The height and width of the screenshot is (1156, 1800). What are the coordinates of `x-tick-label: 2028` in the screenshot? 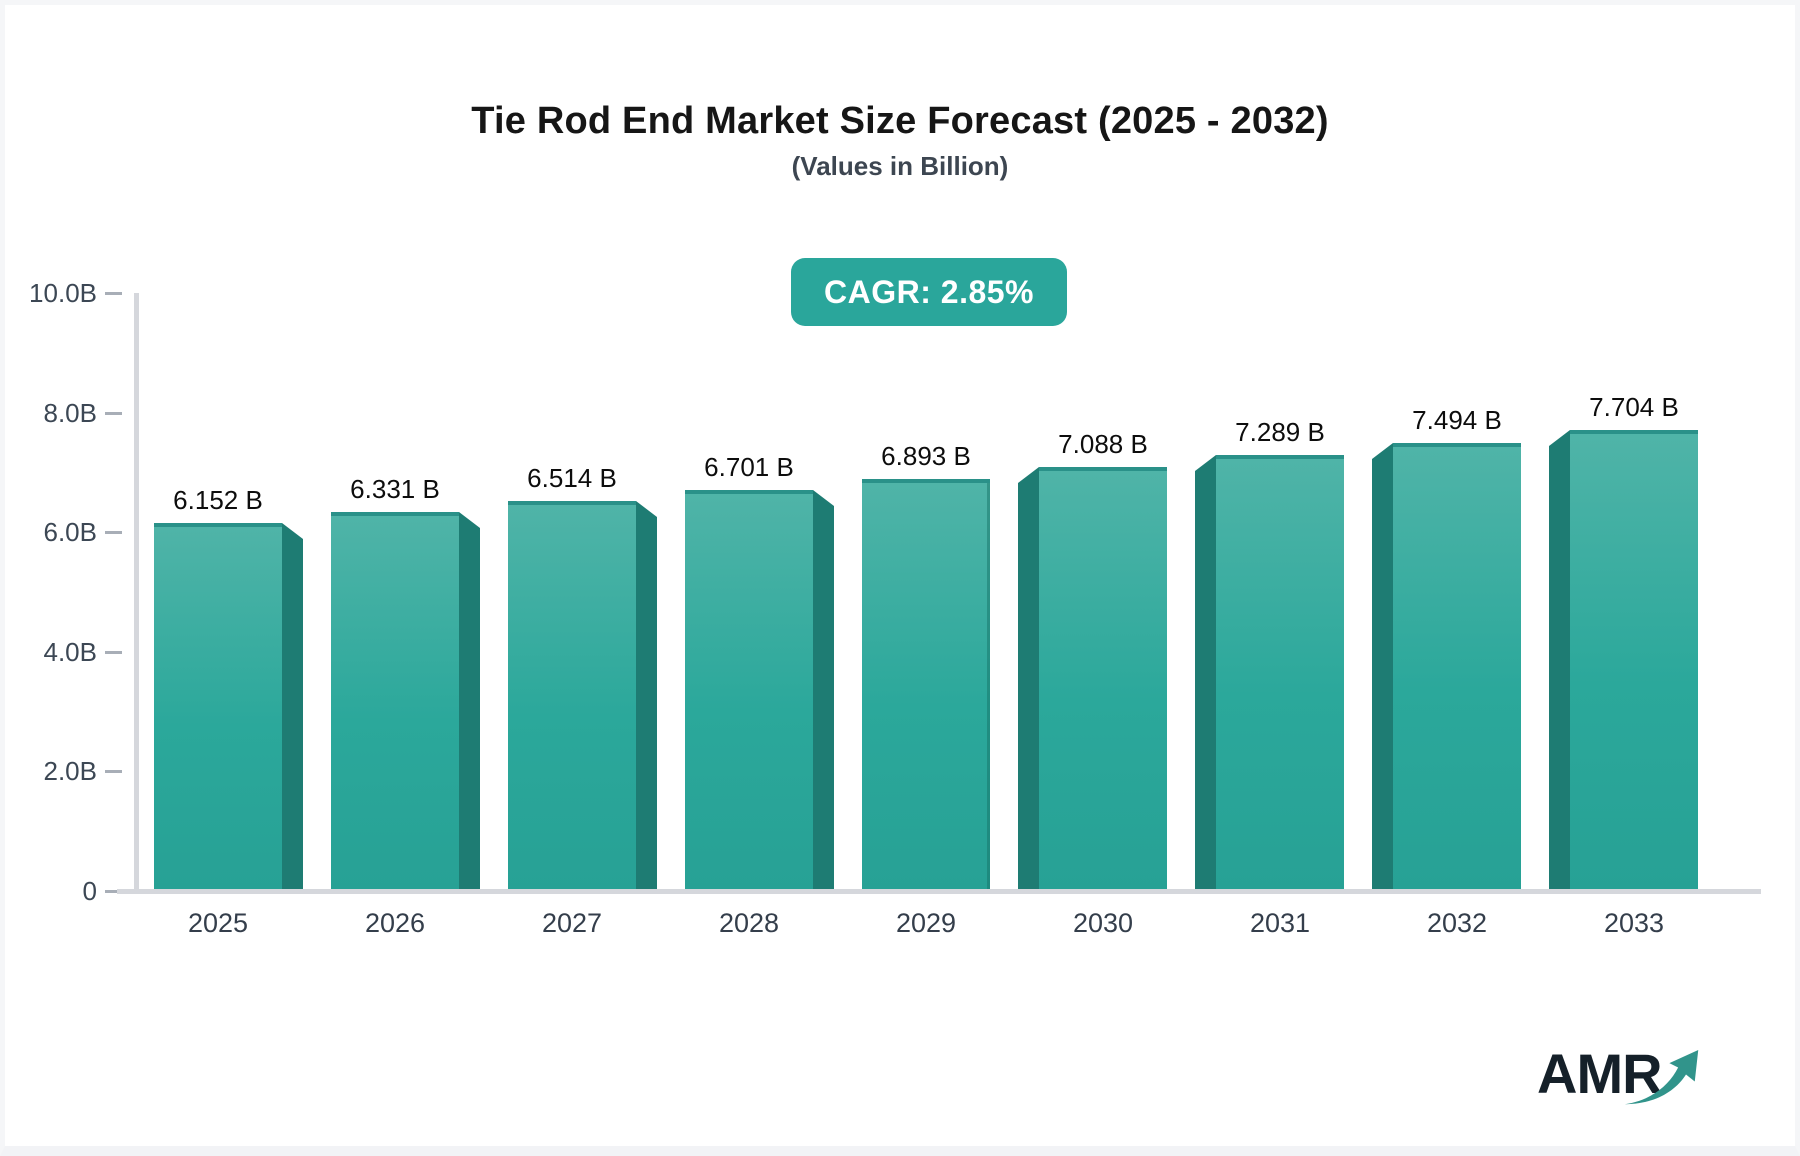 It's located at (749, 923).